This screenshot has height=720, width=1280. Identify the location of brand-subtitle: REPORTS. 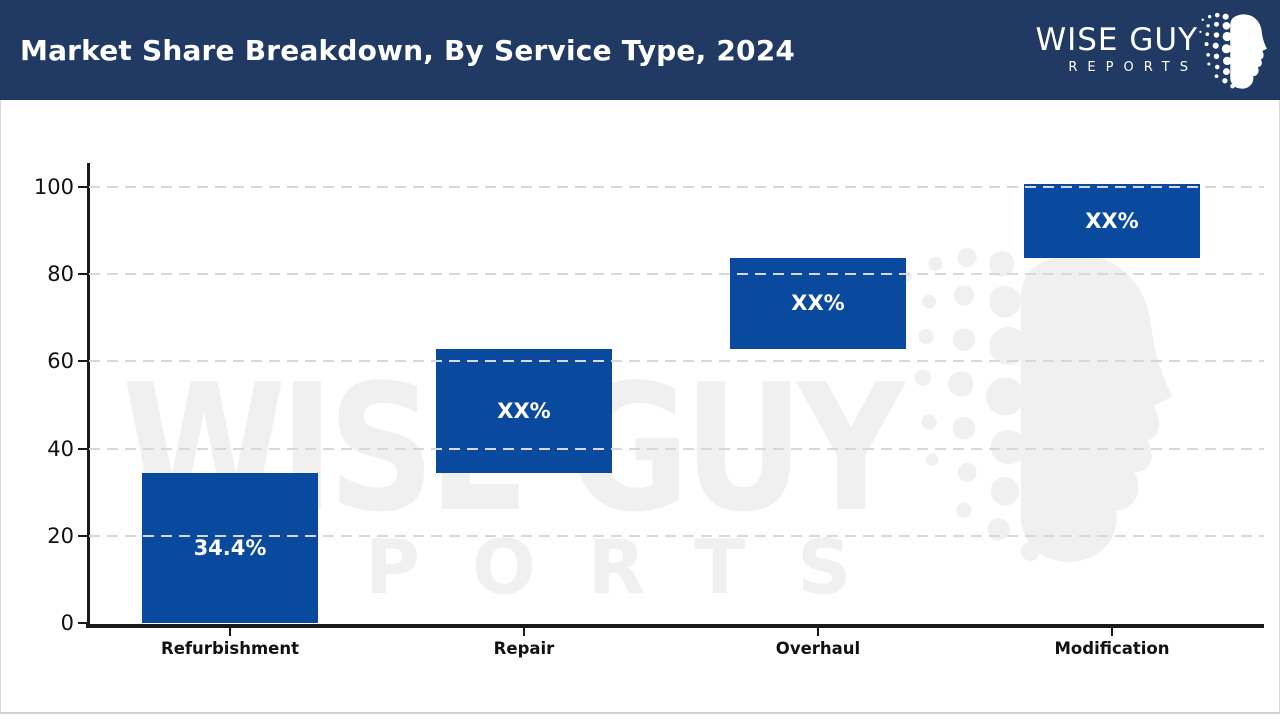
(1133, 67).